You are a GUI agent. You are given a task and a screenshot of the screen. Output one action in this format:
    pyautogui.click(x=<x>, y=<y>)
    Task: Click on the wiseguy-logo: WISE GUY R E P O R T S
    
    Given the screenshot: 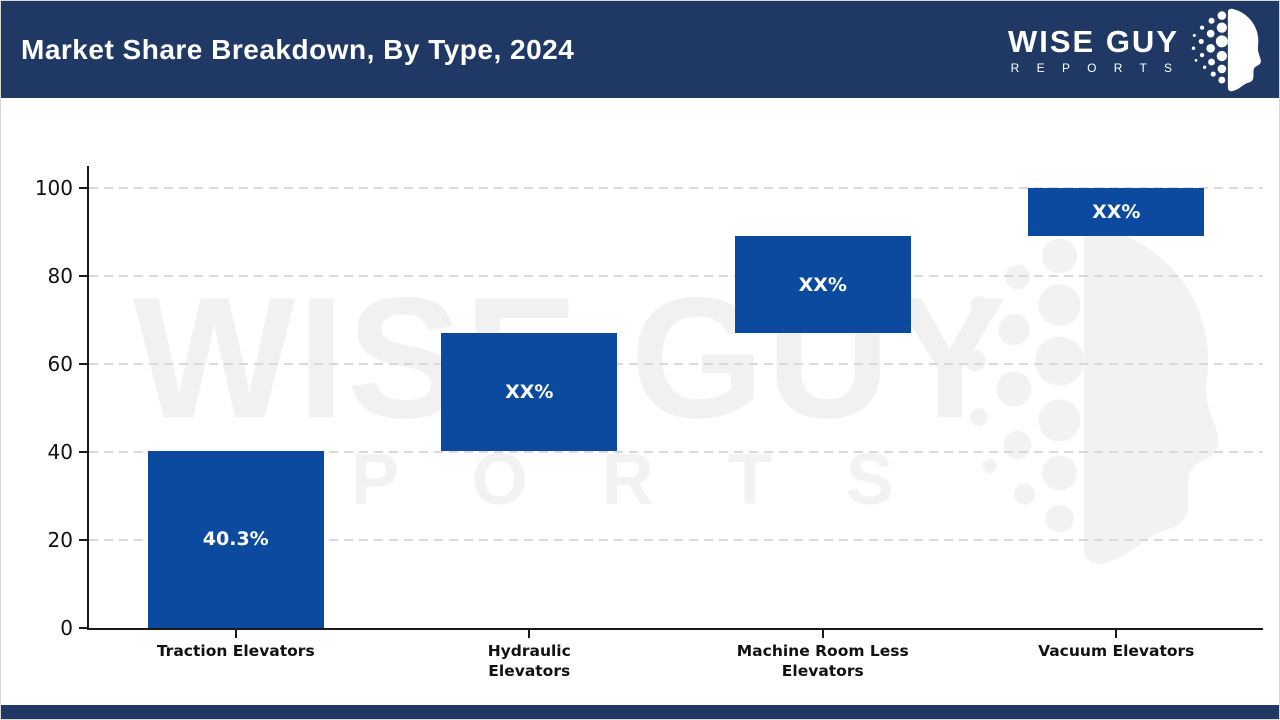 What is the action you would take?
    pyautogui.click(x=1137, y=50)
    